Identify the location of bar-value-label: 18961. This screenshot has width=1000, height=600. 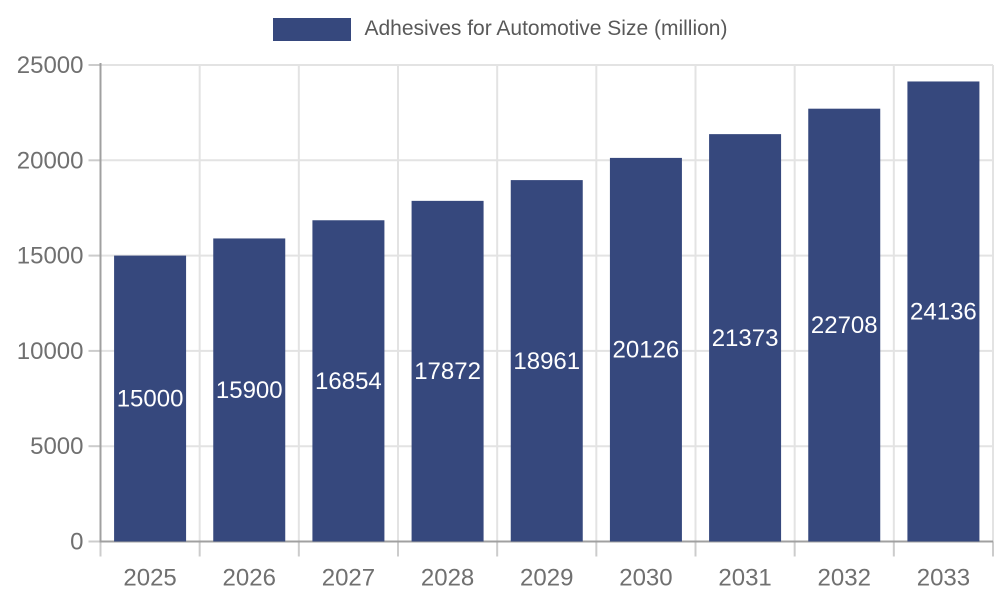
(546, 361).